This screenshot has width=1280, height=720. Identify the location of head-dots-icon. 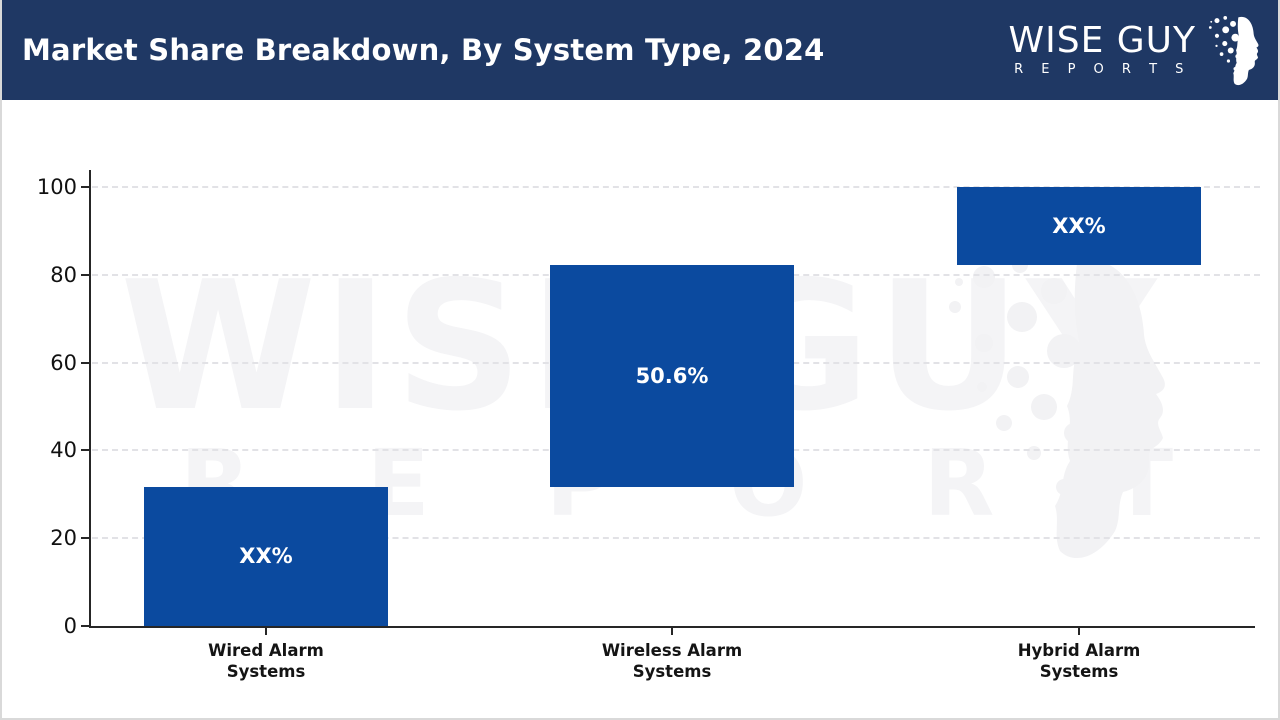
(1233, 51).